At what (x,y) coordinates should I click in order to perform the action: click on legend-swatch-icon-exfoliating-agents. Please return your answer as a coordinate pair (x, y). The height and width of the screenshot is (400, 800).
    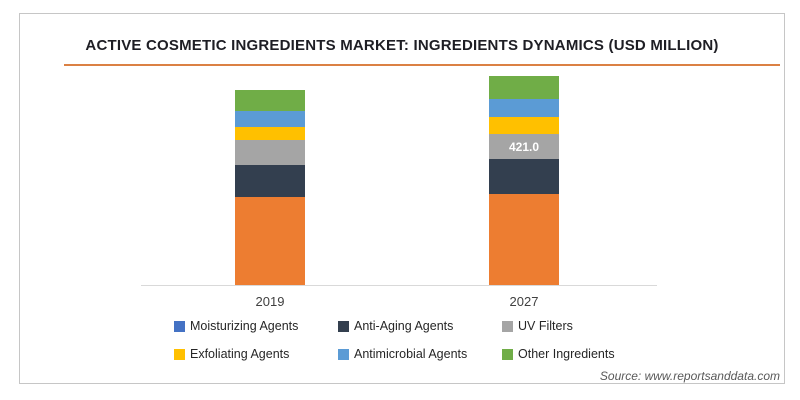
    Looking at the image, I should click on (179, 354).